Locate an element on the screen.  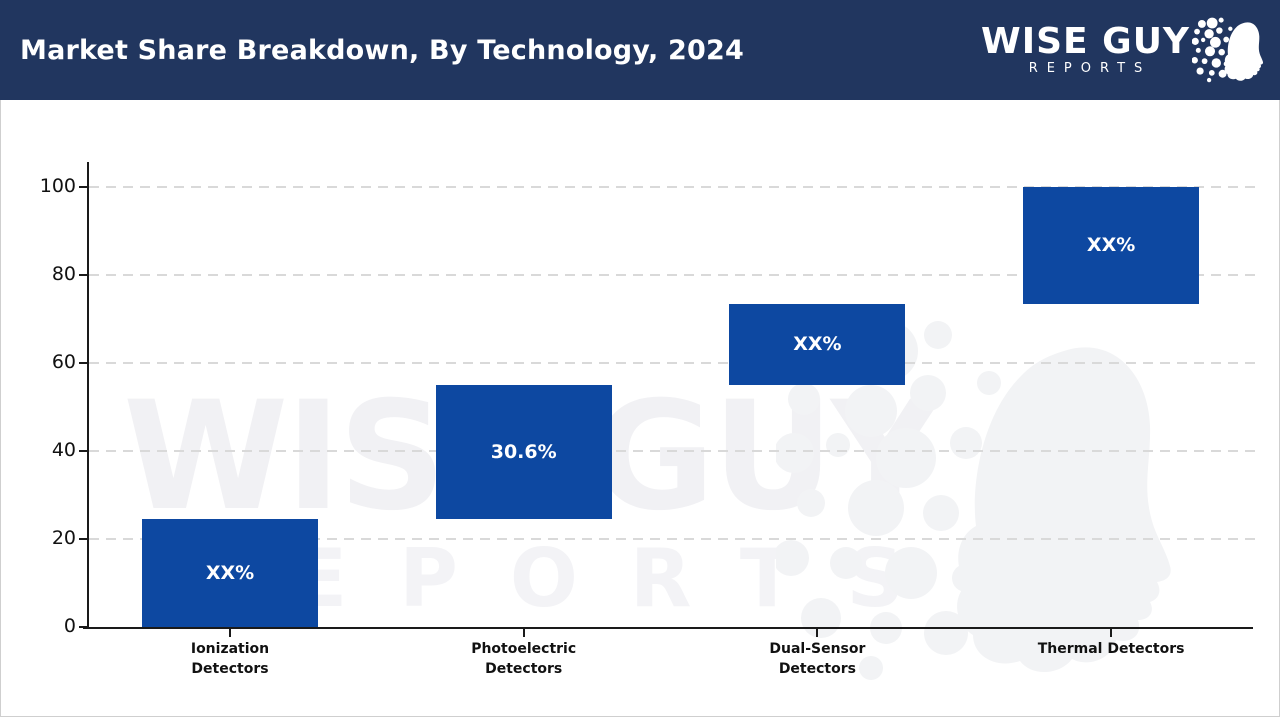
brand-face-icon is located at coordinates (1228, 50).